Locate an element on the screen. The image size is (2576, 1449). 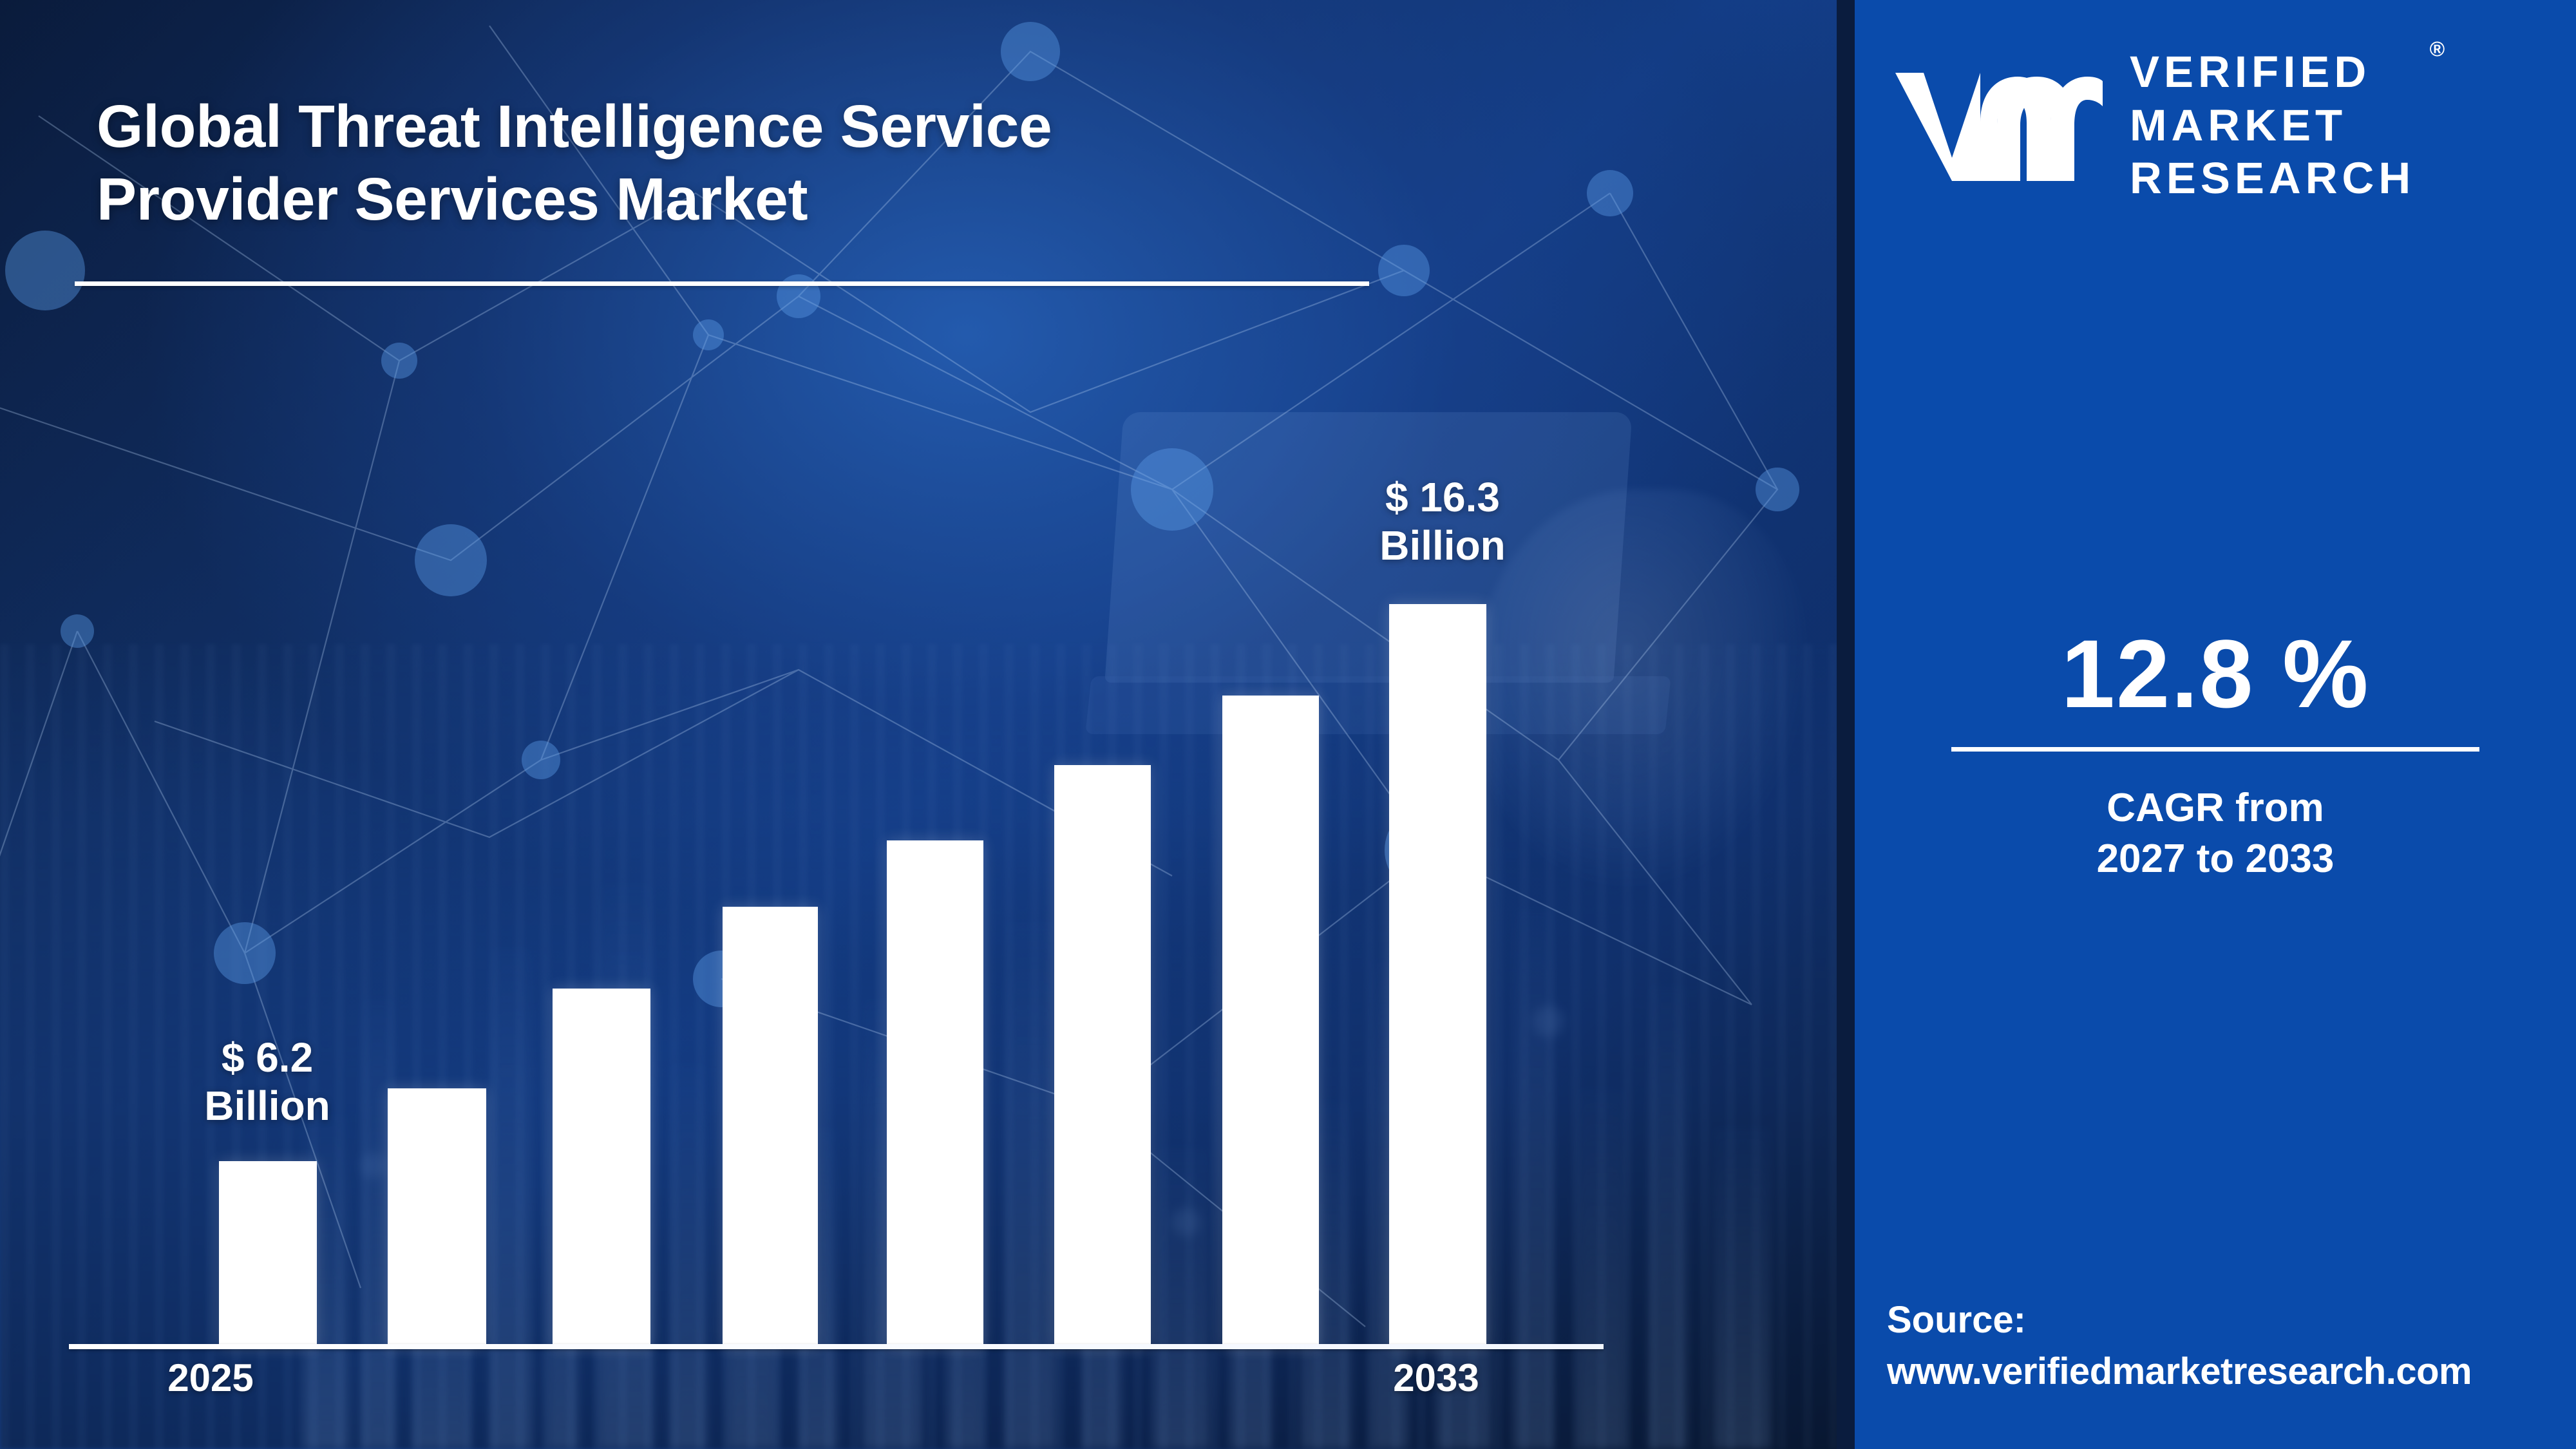
page-title-line2: Provider Services Market is located at coordinates (452, 199).